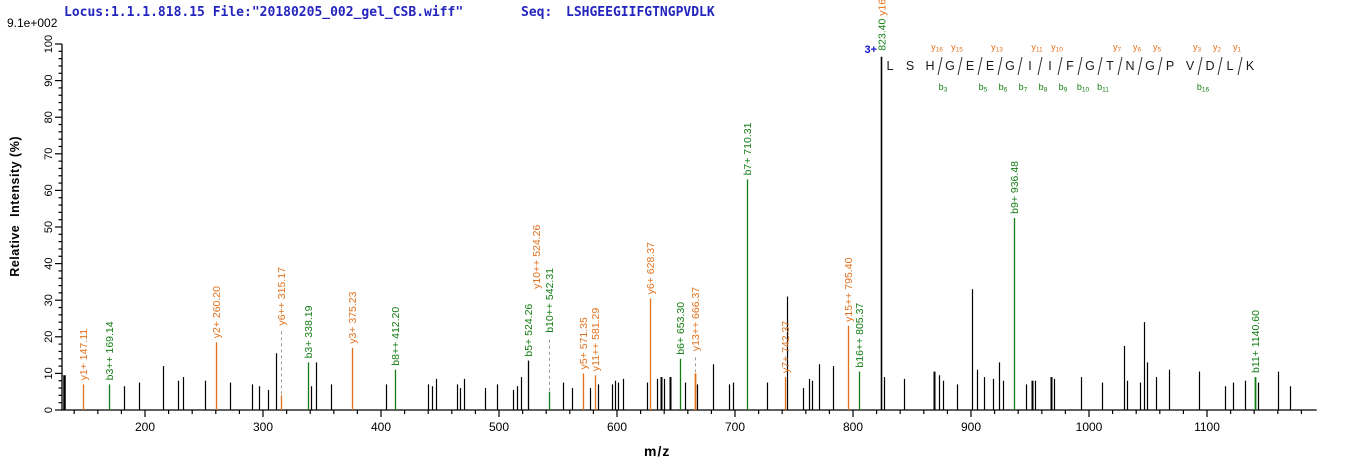 Image resolution: width=1362 pixels, height=473 pixels. What do you see at coordinates (1015, 187) in the screenshot?
I see `peak-label: b9+ 936.48` at bounding box center [1015, 187].